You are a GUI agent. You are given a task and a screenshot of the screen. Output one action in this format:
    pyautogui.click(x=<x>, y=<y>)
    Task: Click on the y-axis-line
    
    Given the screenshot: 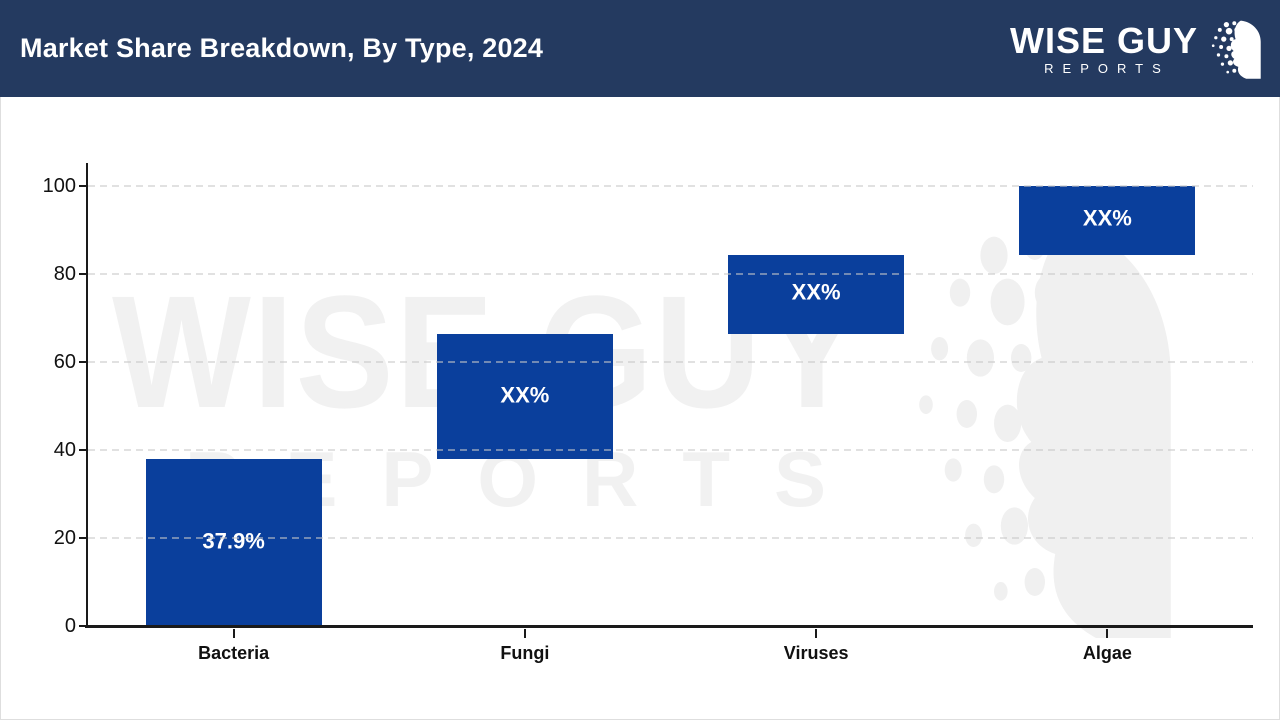 What is the action you would take?
    pyautogui.click(x=87, y=395)
    